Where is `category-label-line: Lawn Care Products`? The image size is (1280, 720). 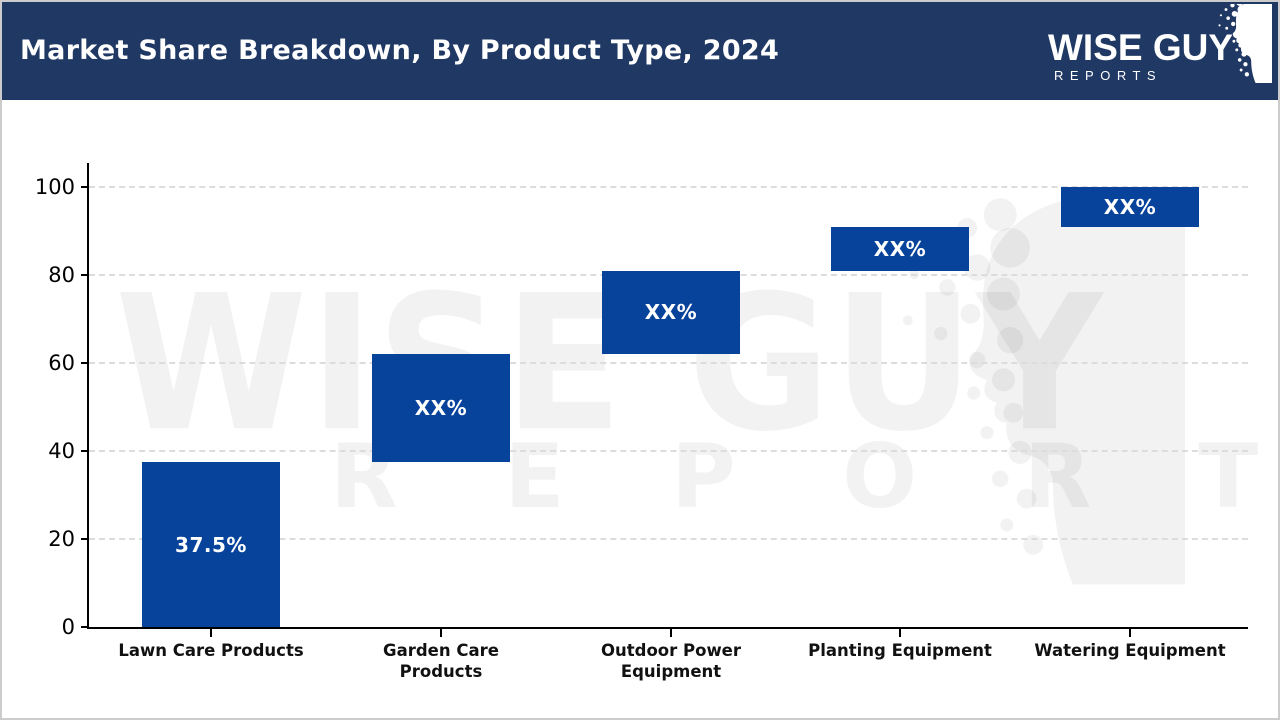 category-label-line: Lawn Care Products is located at coordinates (211, 650).